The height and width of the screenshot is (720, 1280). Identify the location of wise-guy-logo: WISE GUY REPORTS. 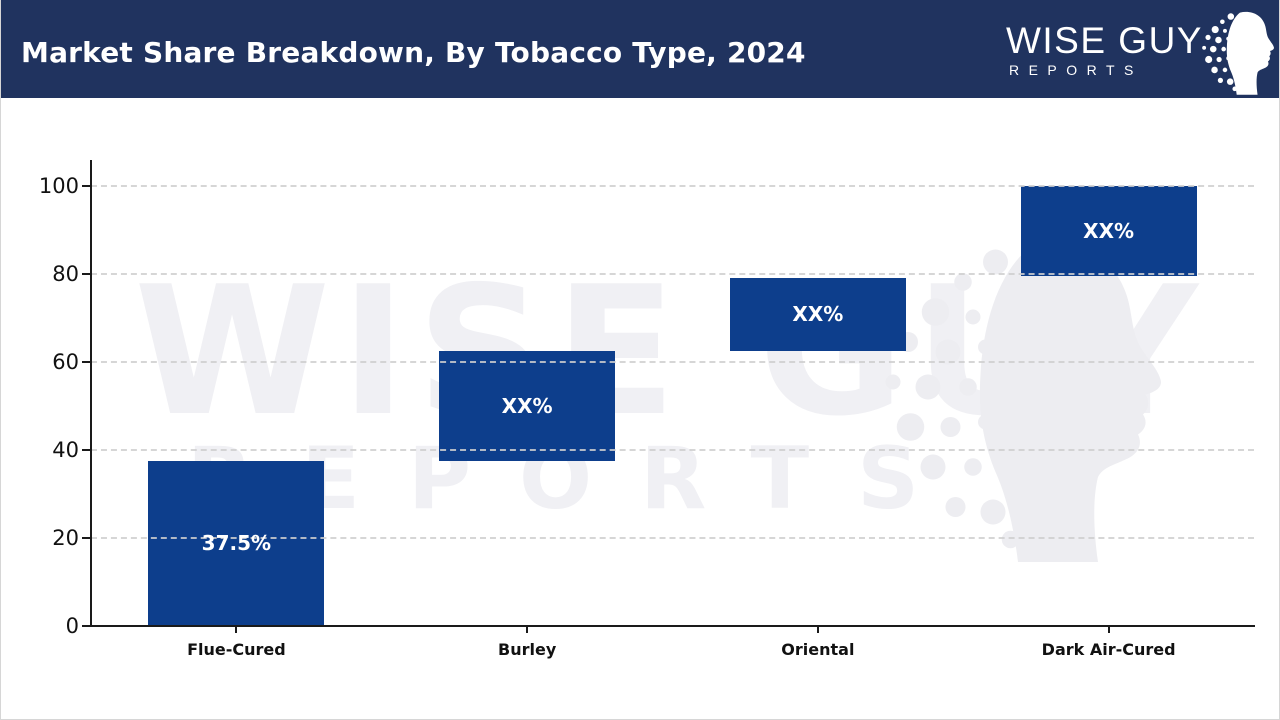
(1140, 50).